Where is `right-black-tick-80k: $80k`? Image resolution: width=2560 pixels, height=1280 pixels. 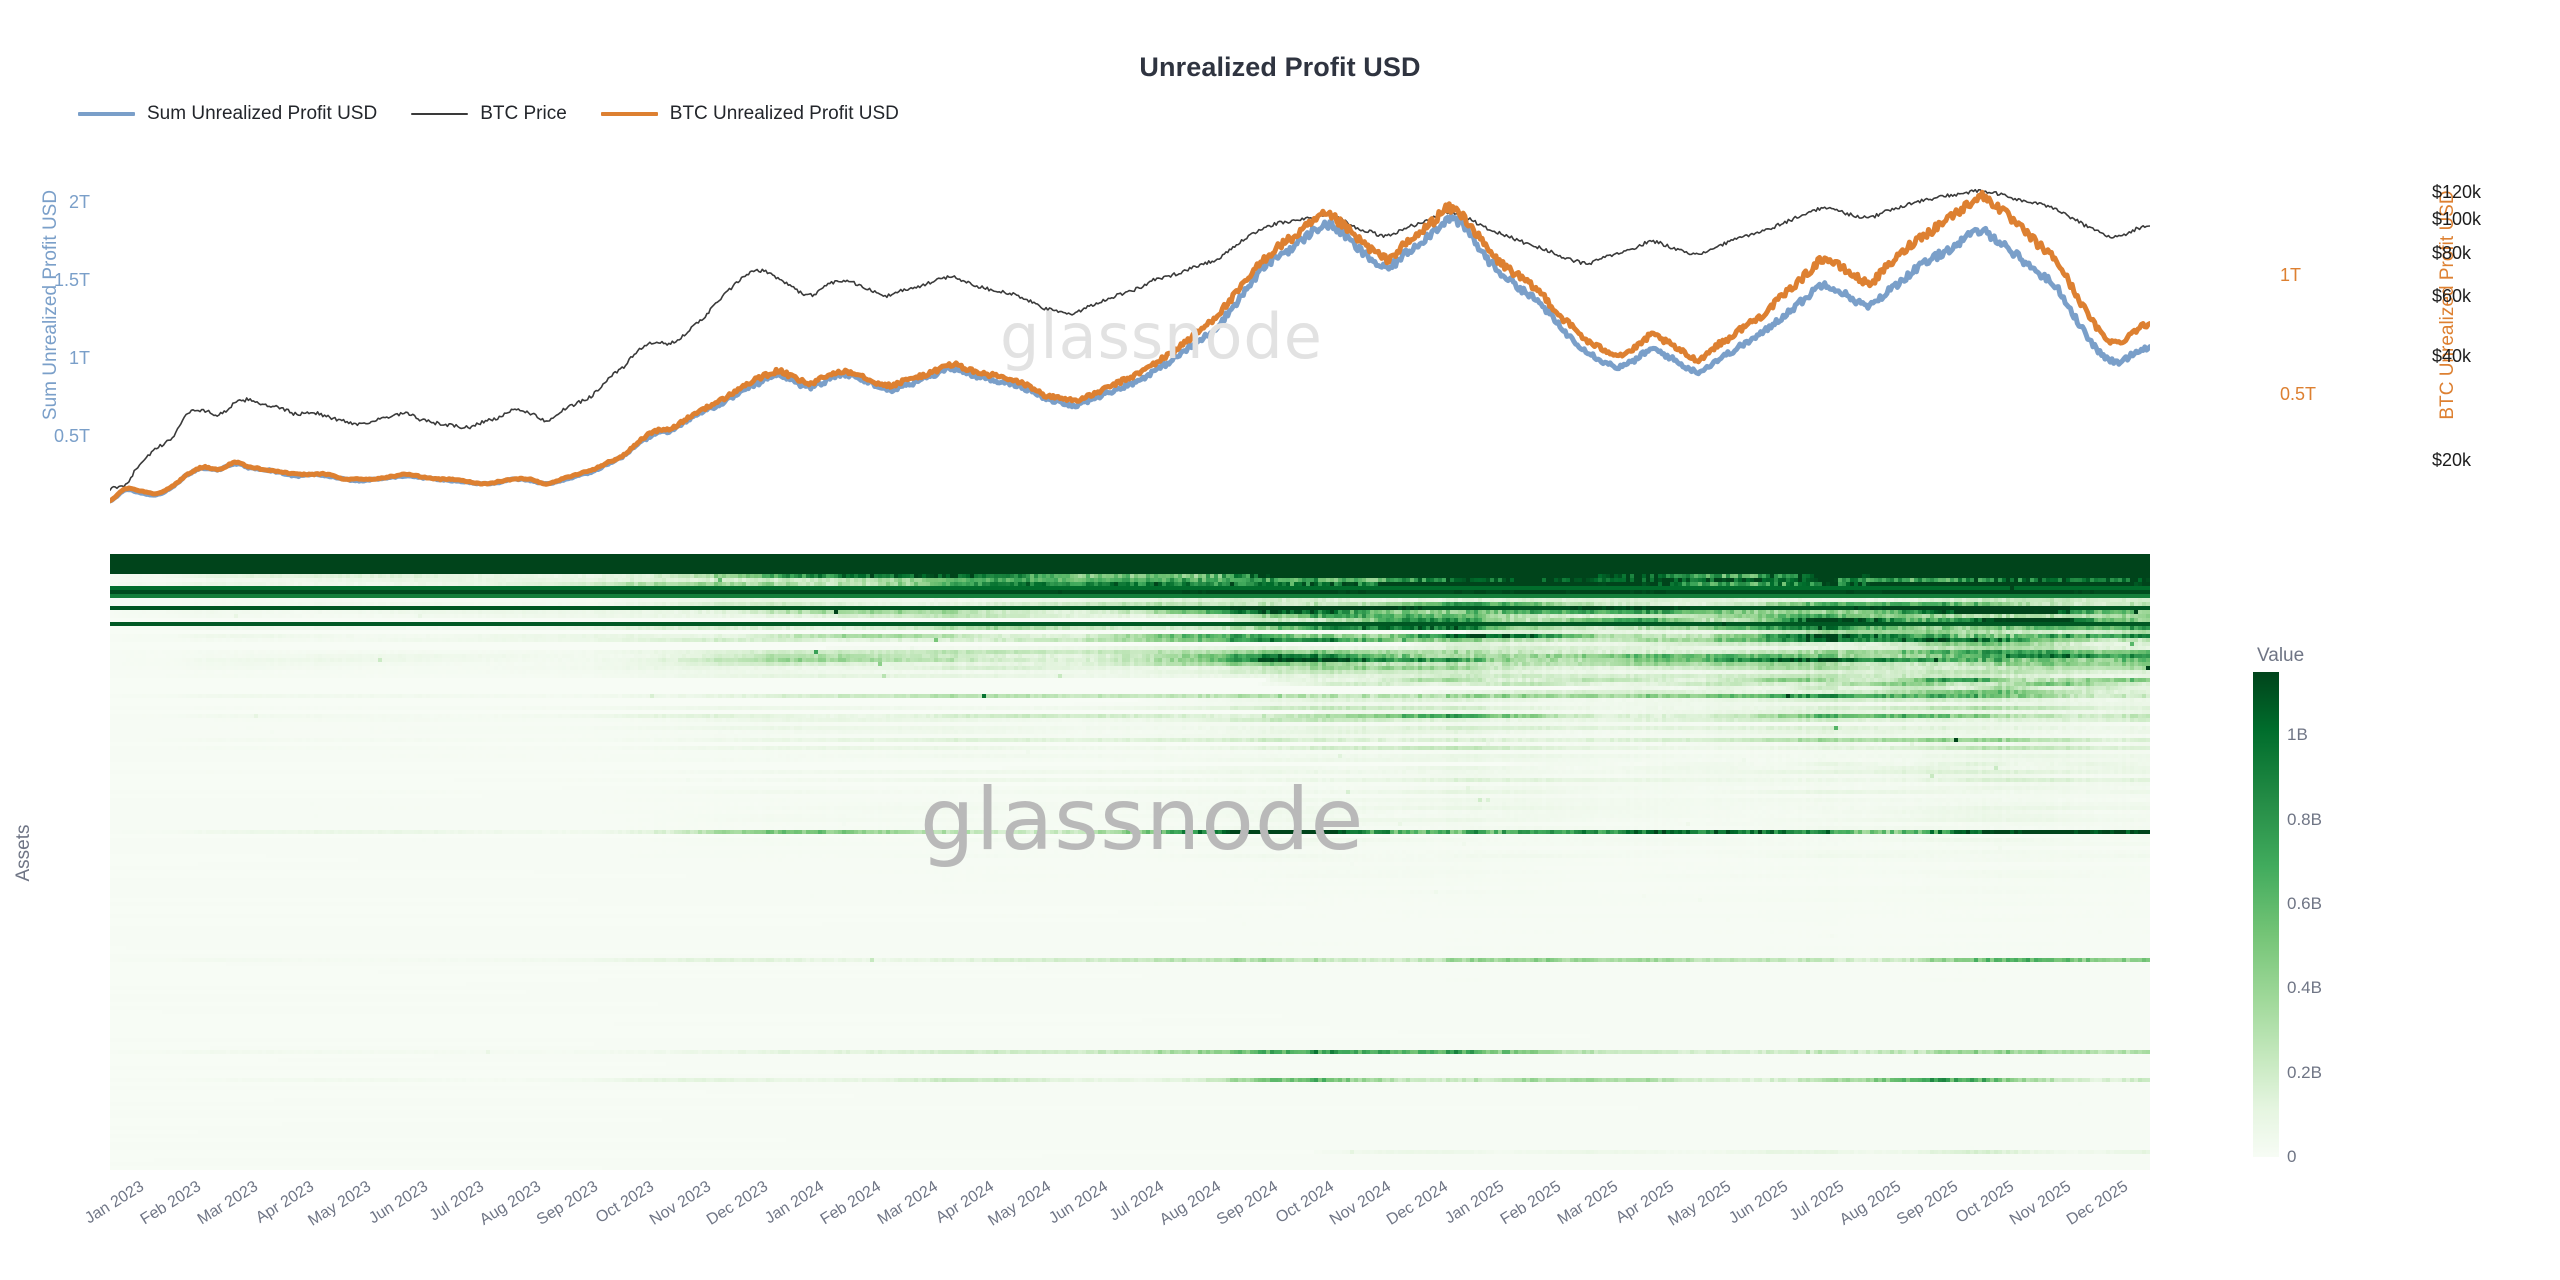 right-black-tick-80k: $80k is located at coordinates (2452, 252).